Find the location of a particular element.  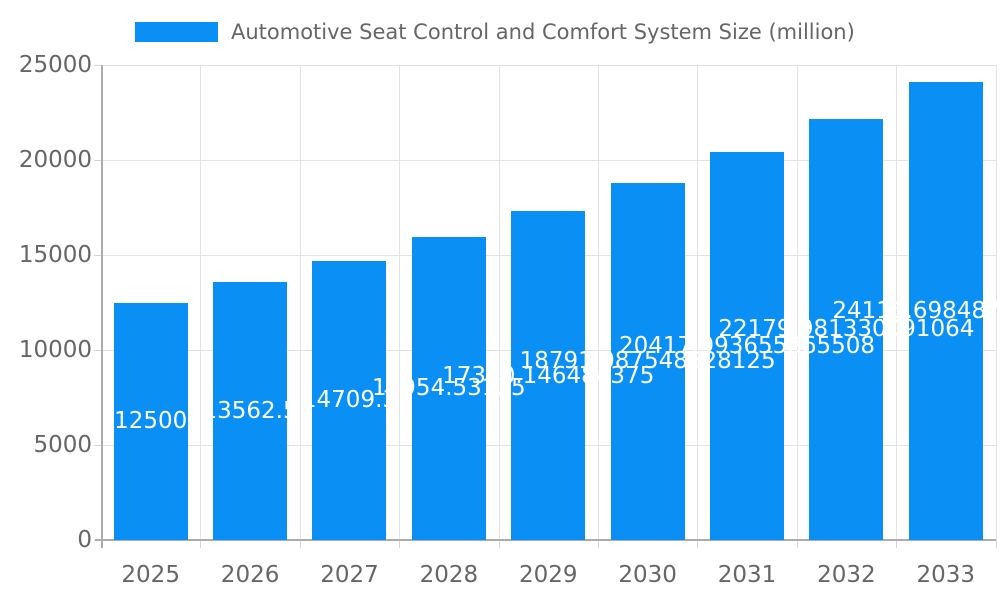

x-axis-line is located at coordinates (545, 540).